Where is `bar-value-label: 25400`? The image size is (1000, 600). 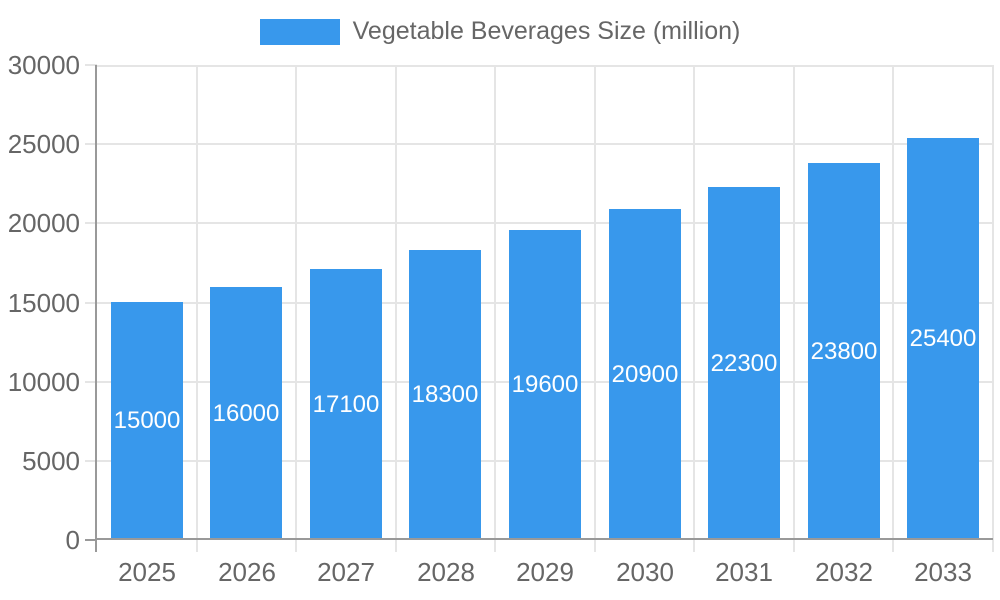 bar-value-label: 25400 is located at coordinates (943, 338).